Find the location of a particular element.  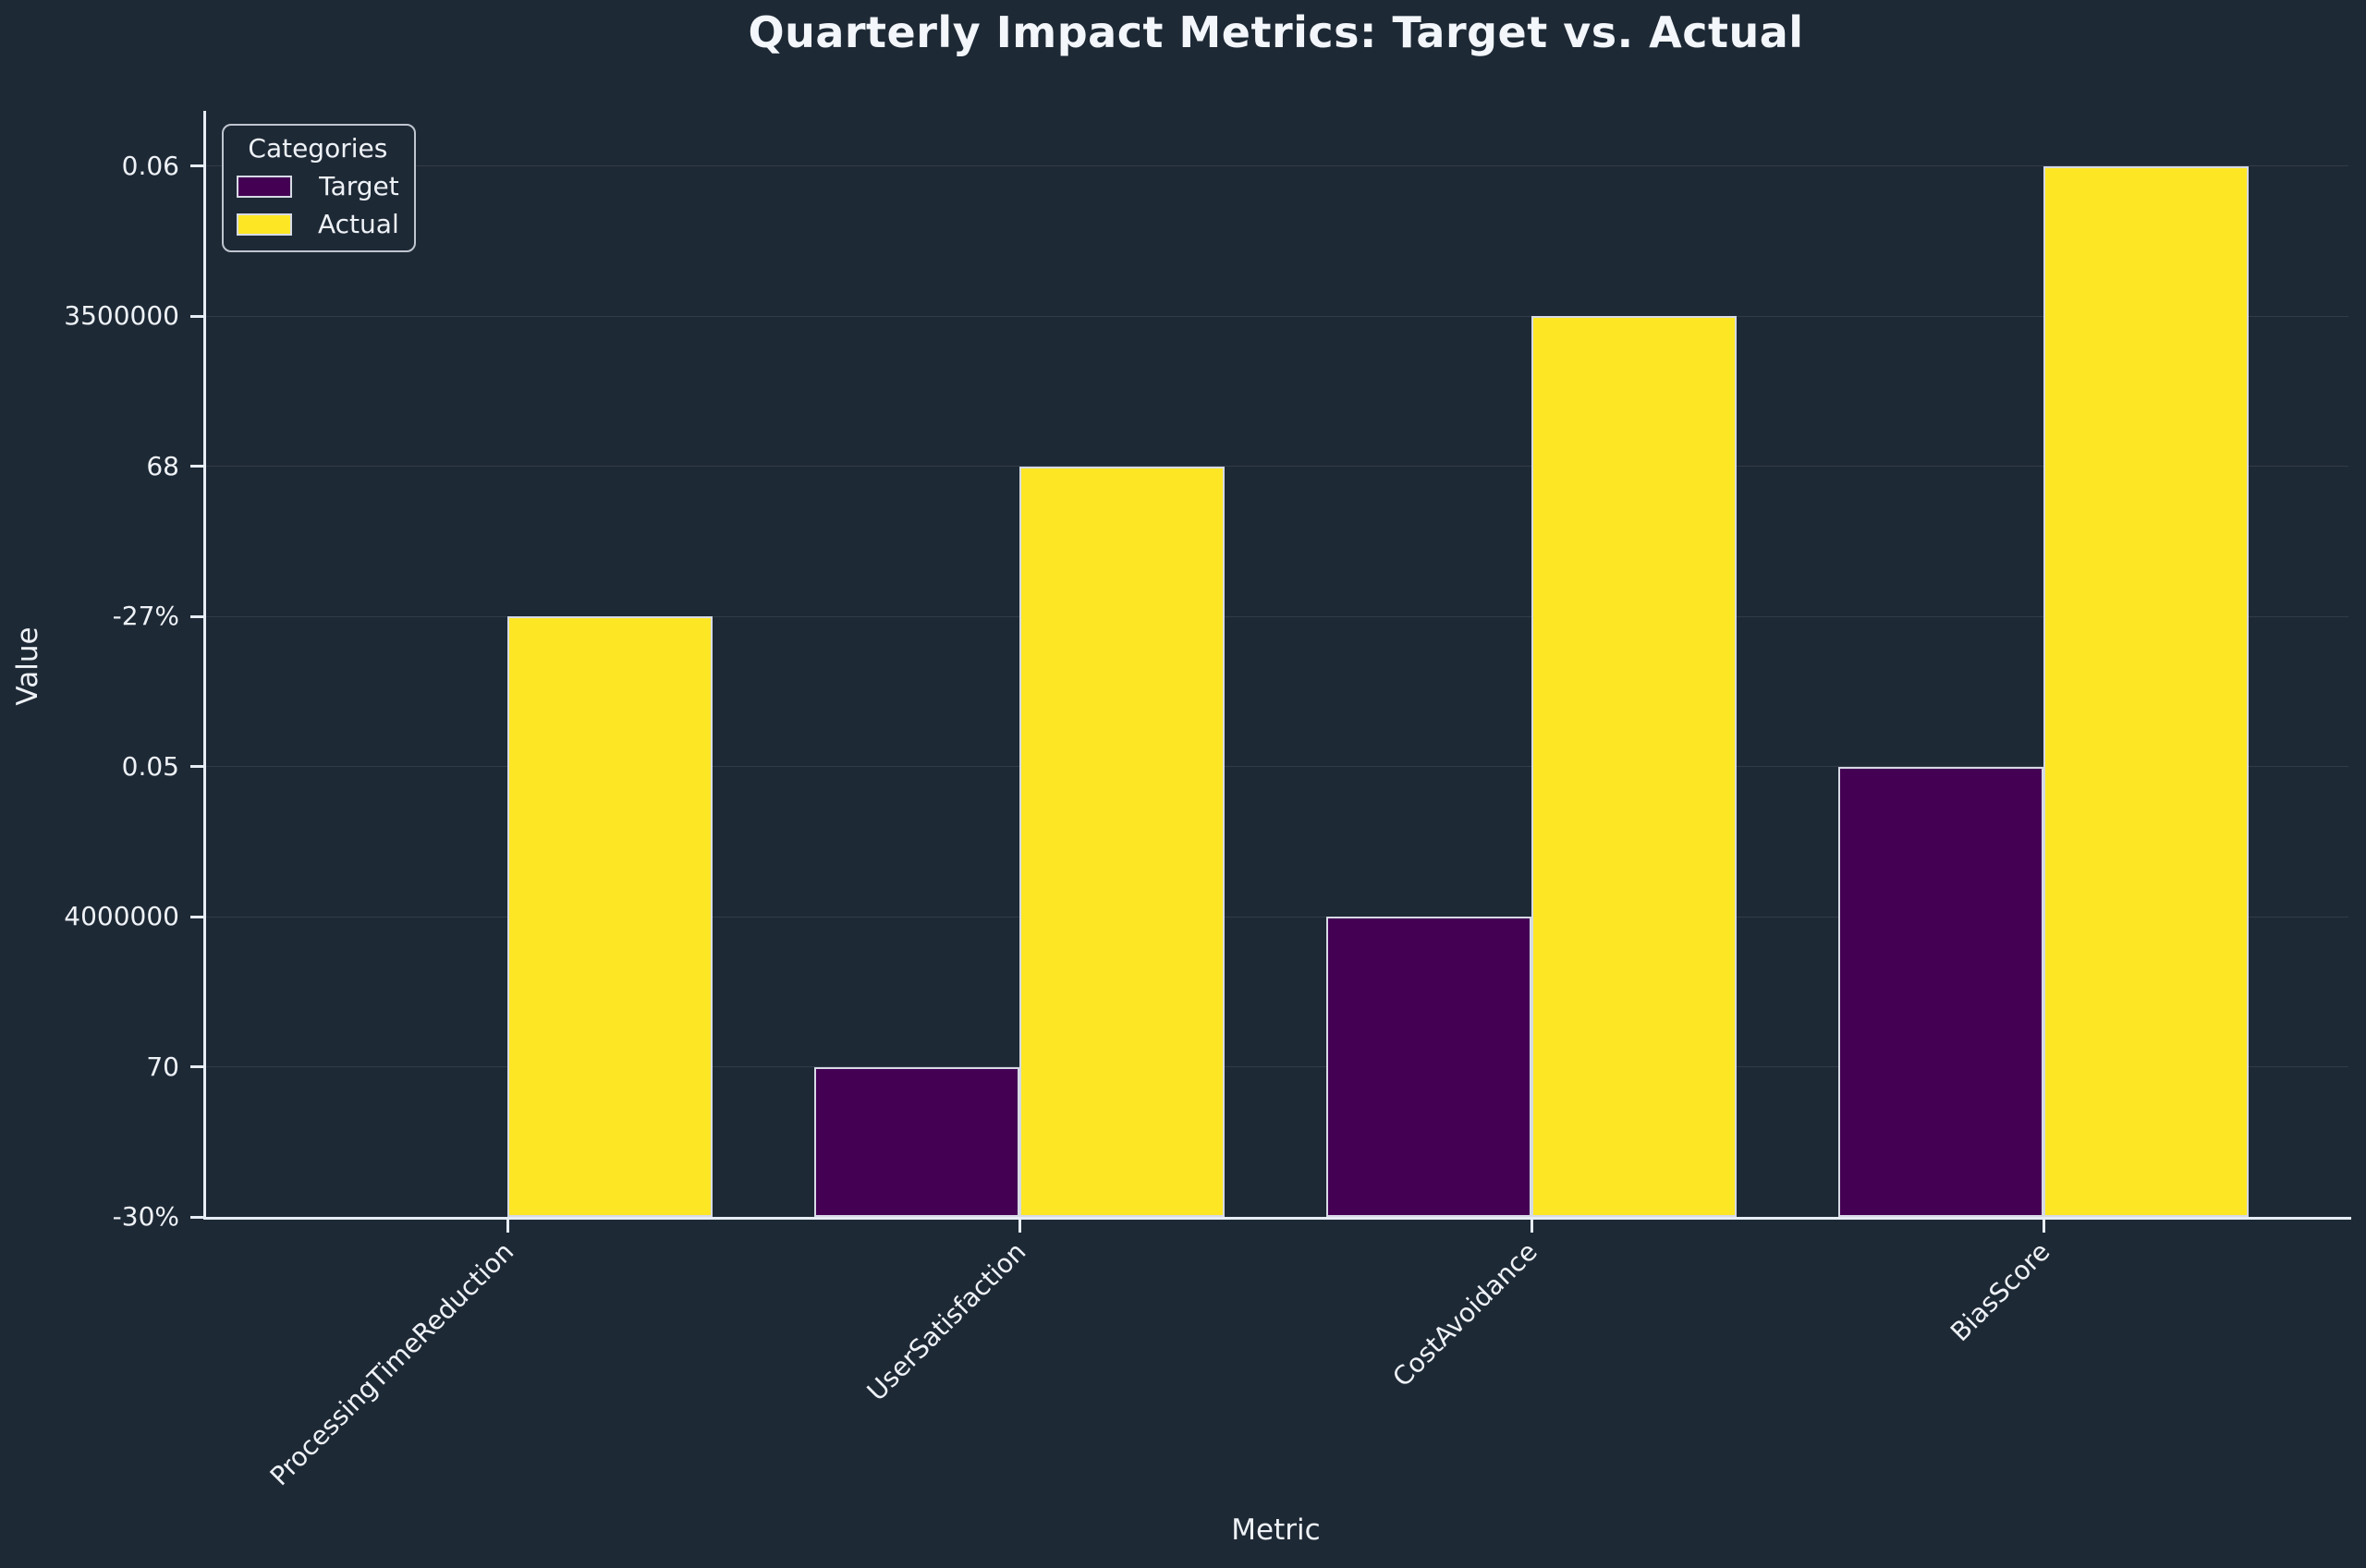

bar-actual-processingtimereduction is located at coordinates (610, 916).